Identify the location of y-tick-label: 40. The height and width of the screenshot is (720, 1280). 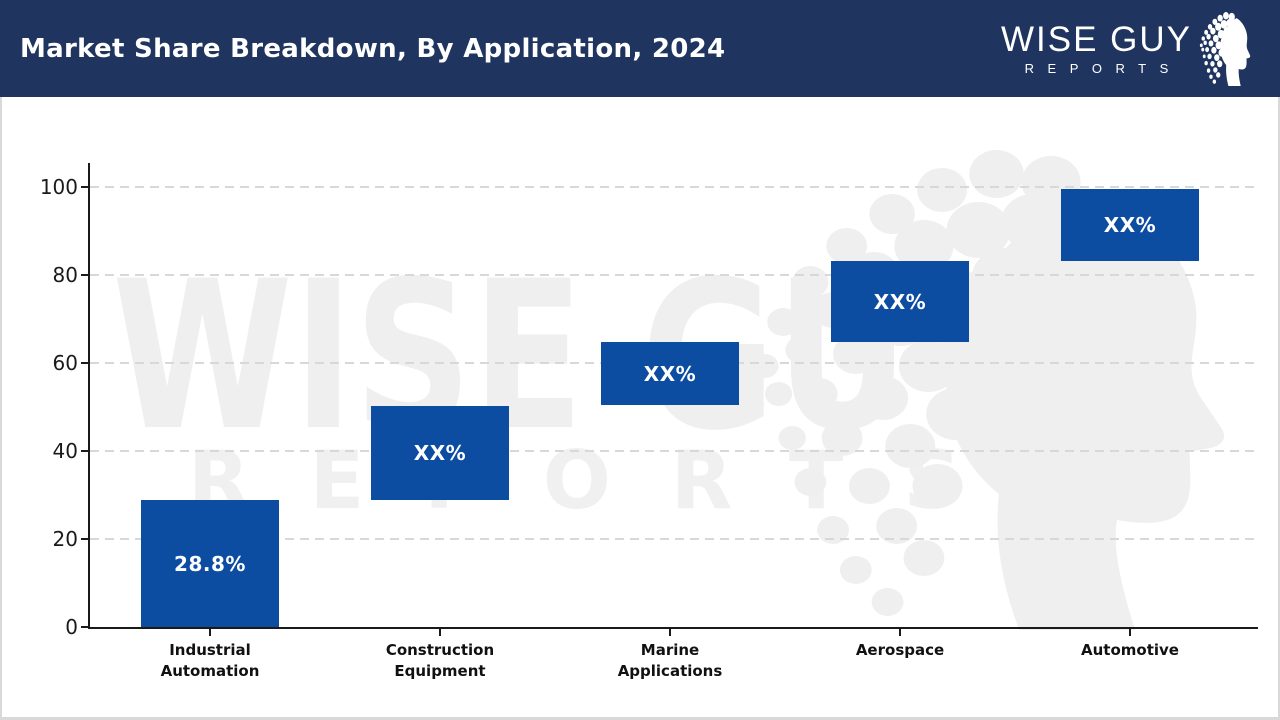
(65, 451).